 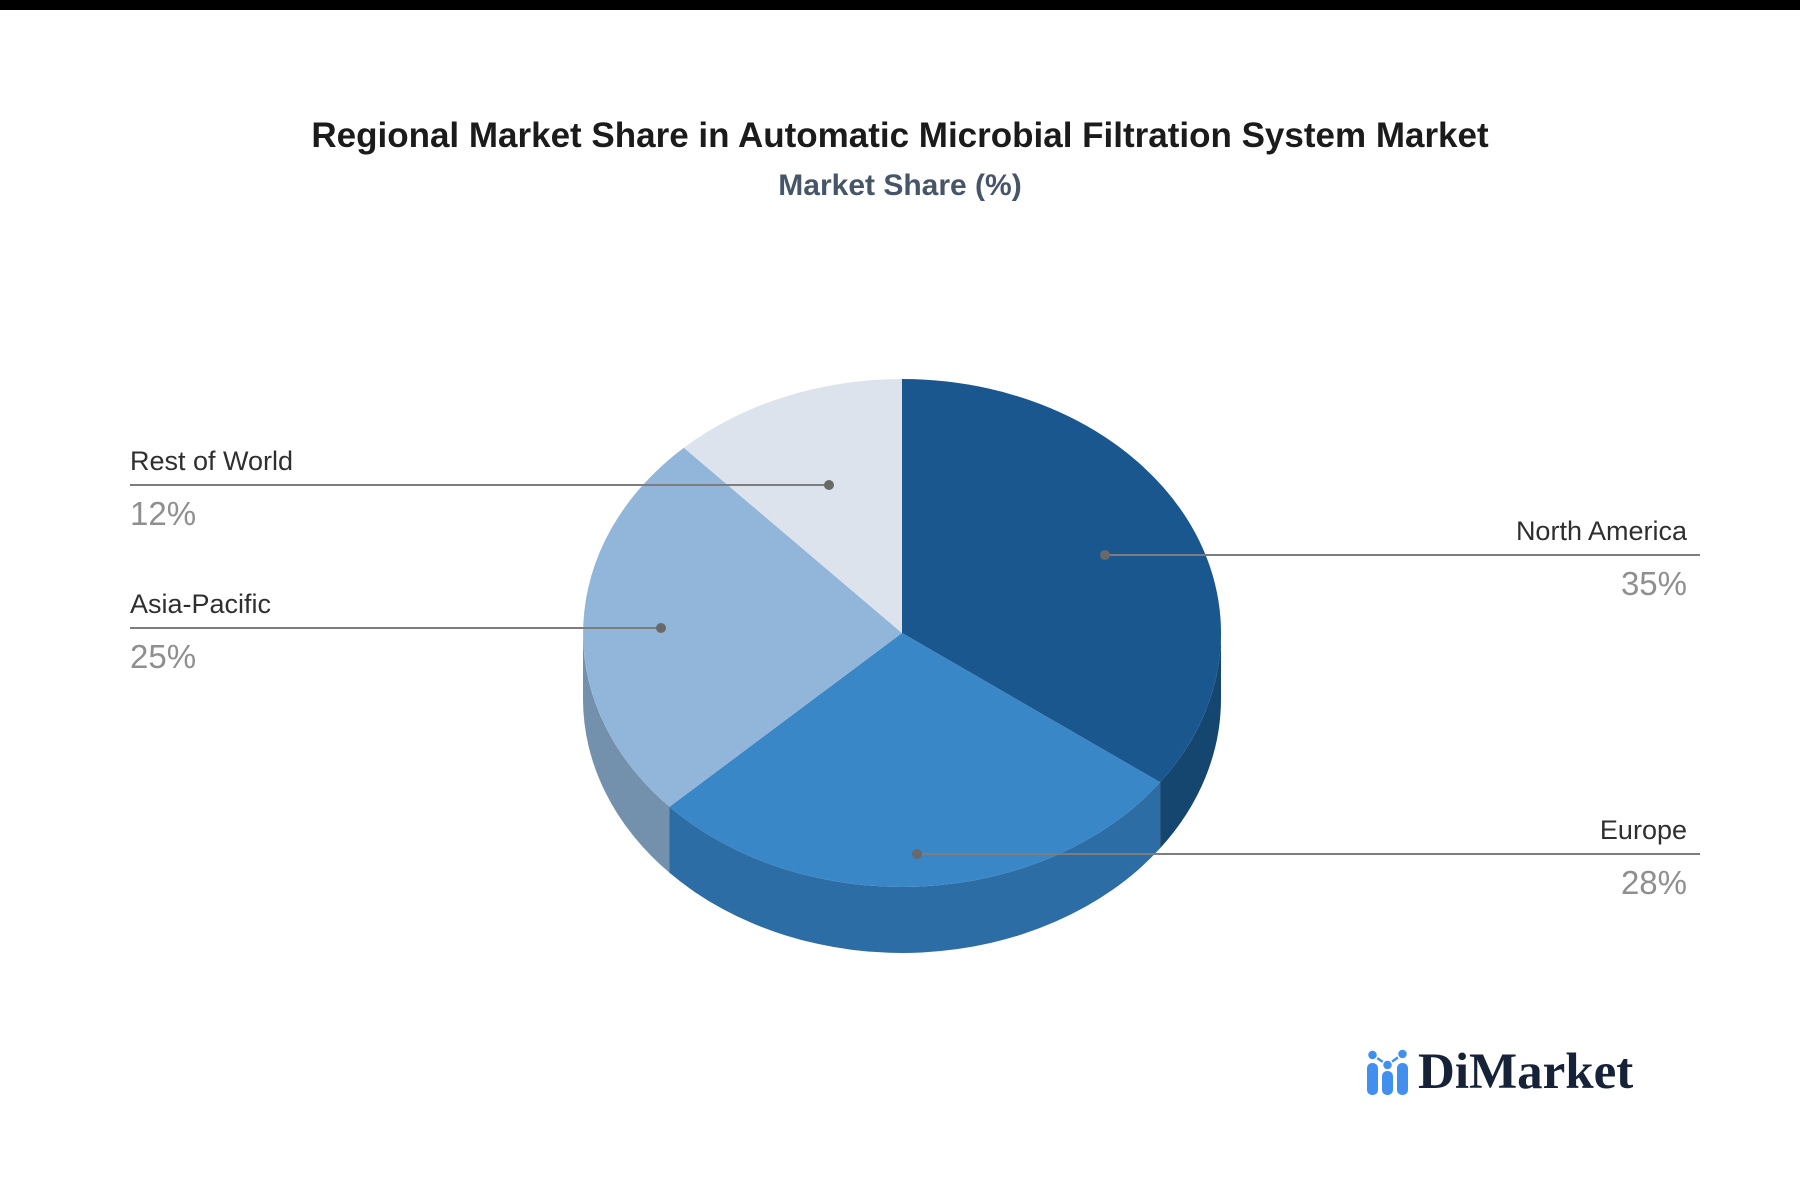 What do you see at coordinates (1062, 581) in the screenshot?
I see `pie-slice-north-america` at bounding box center [1062, 581].